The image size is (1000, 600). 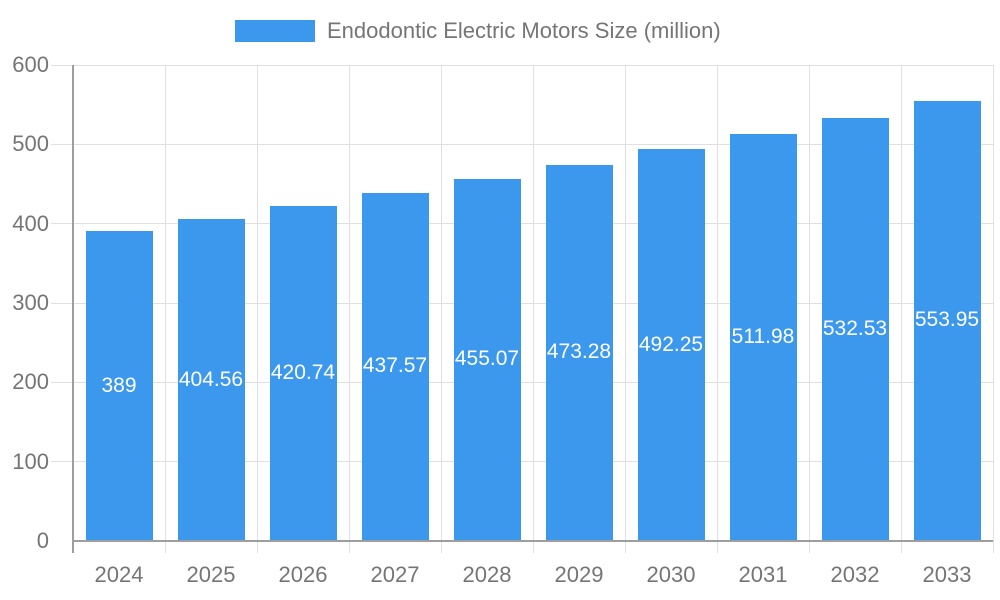 I want to click on x-axis-line, so click(x=533, y=541).